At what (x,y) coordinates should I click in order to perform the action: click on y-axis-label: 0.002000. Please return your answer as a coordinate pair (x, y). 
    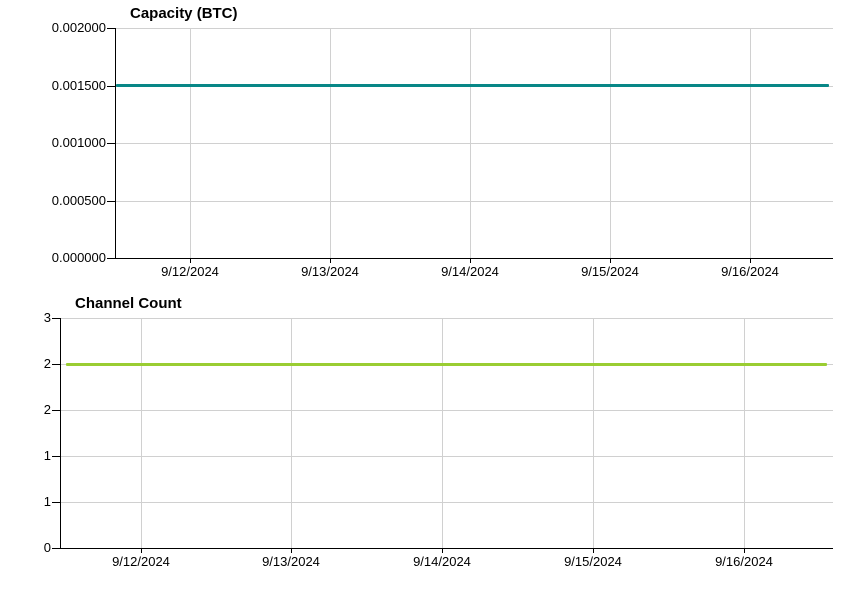
    Looking at the image, I should click on (78, 27).